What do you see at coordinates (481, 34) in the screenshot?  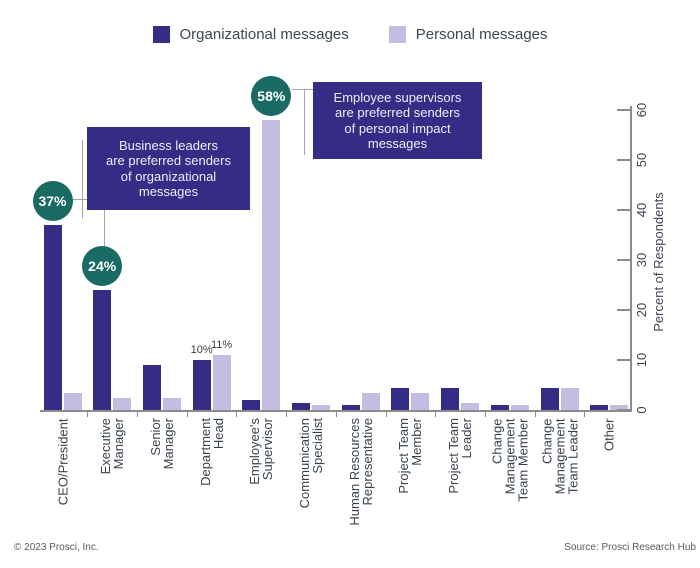 I see `legend-label-personal: Personal messages` at bounding box center [481, 34].